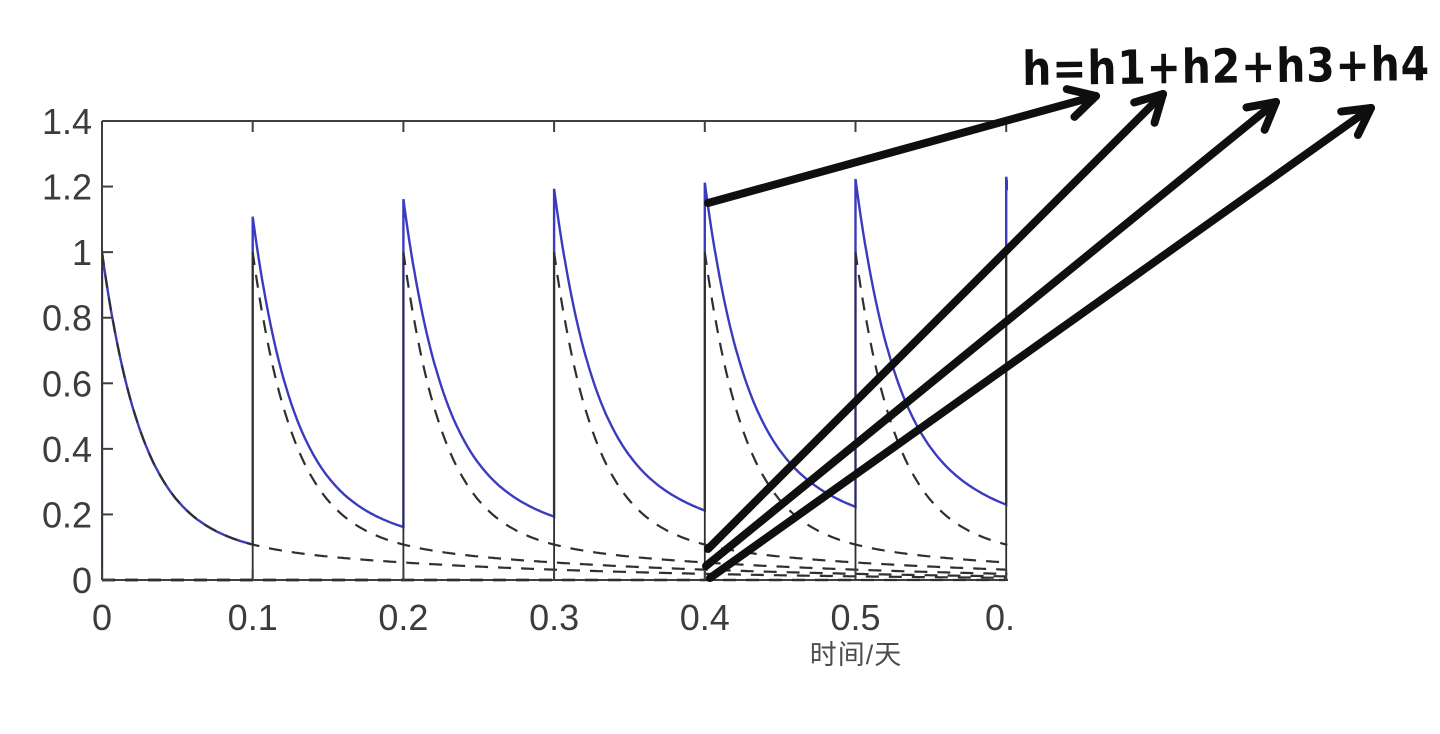 Image resolution: width=1440 pixels, height=734 pixels. What do you see at coordinates (67, 383) in the screenshot?
I see `y-tick-label: 0.6` at bounding box center [67, 383].